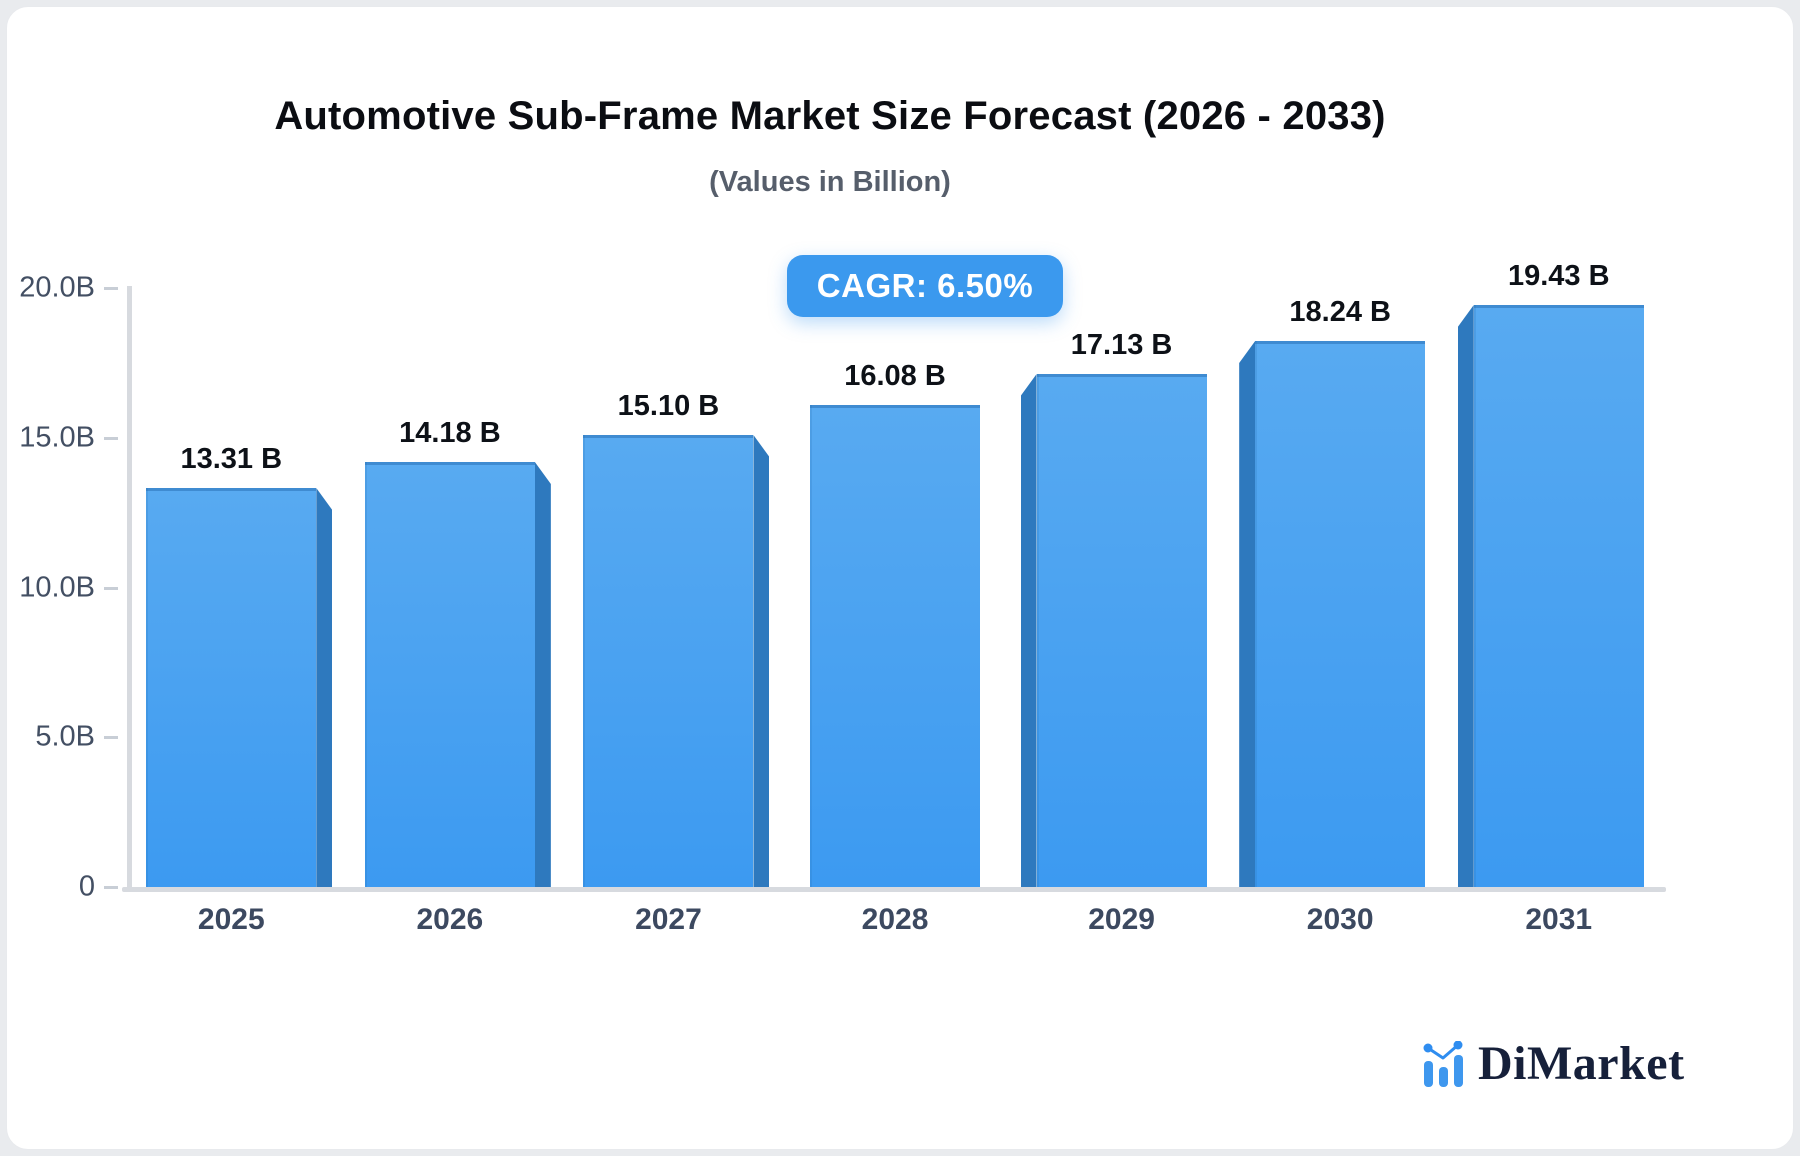 The height and width of the screenshot is (1156, 1800). I want to click on bar-value-label: 19.43 B, so click(1558, 276).